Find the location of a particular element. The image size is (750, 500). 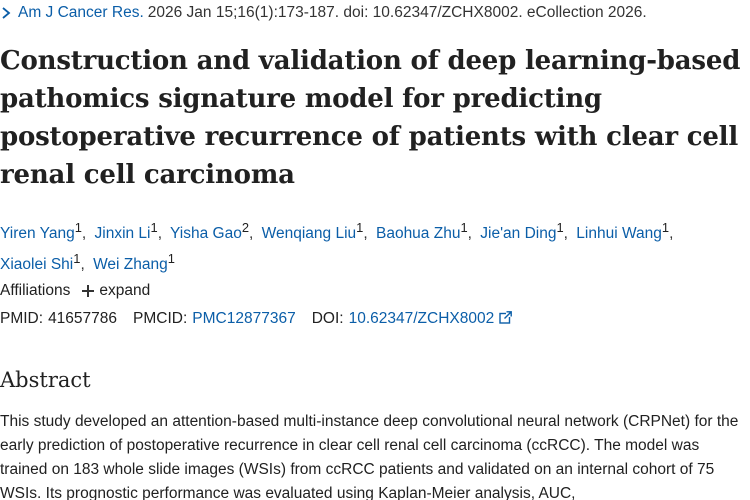

author-link: Jie'an Ding is located at coordinates (518, 234).